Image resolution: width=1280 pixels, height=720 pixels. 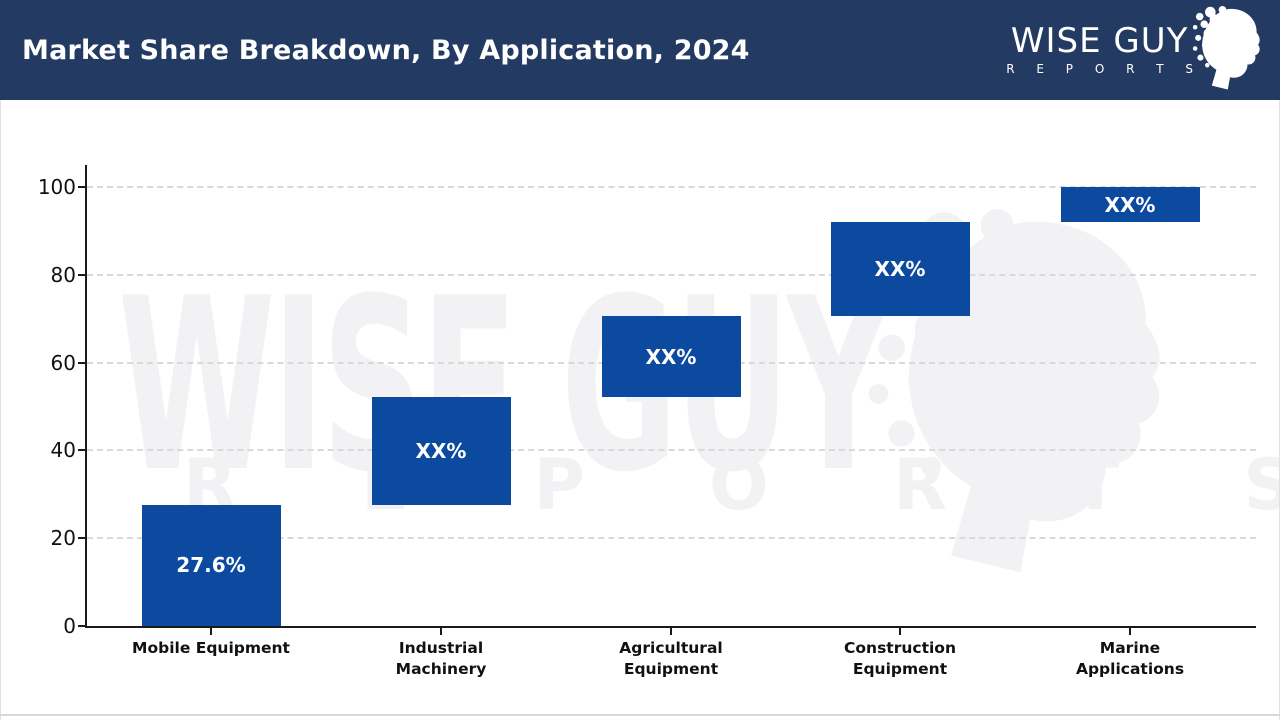 I want to click on y-tick-label: 20, so click(x=63, y=538).